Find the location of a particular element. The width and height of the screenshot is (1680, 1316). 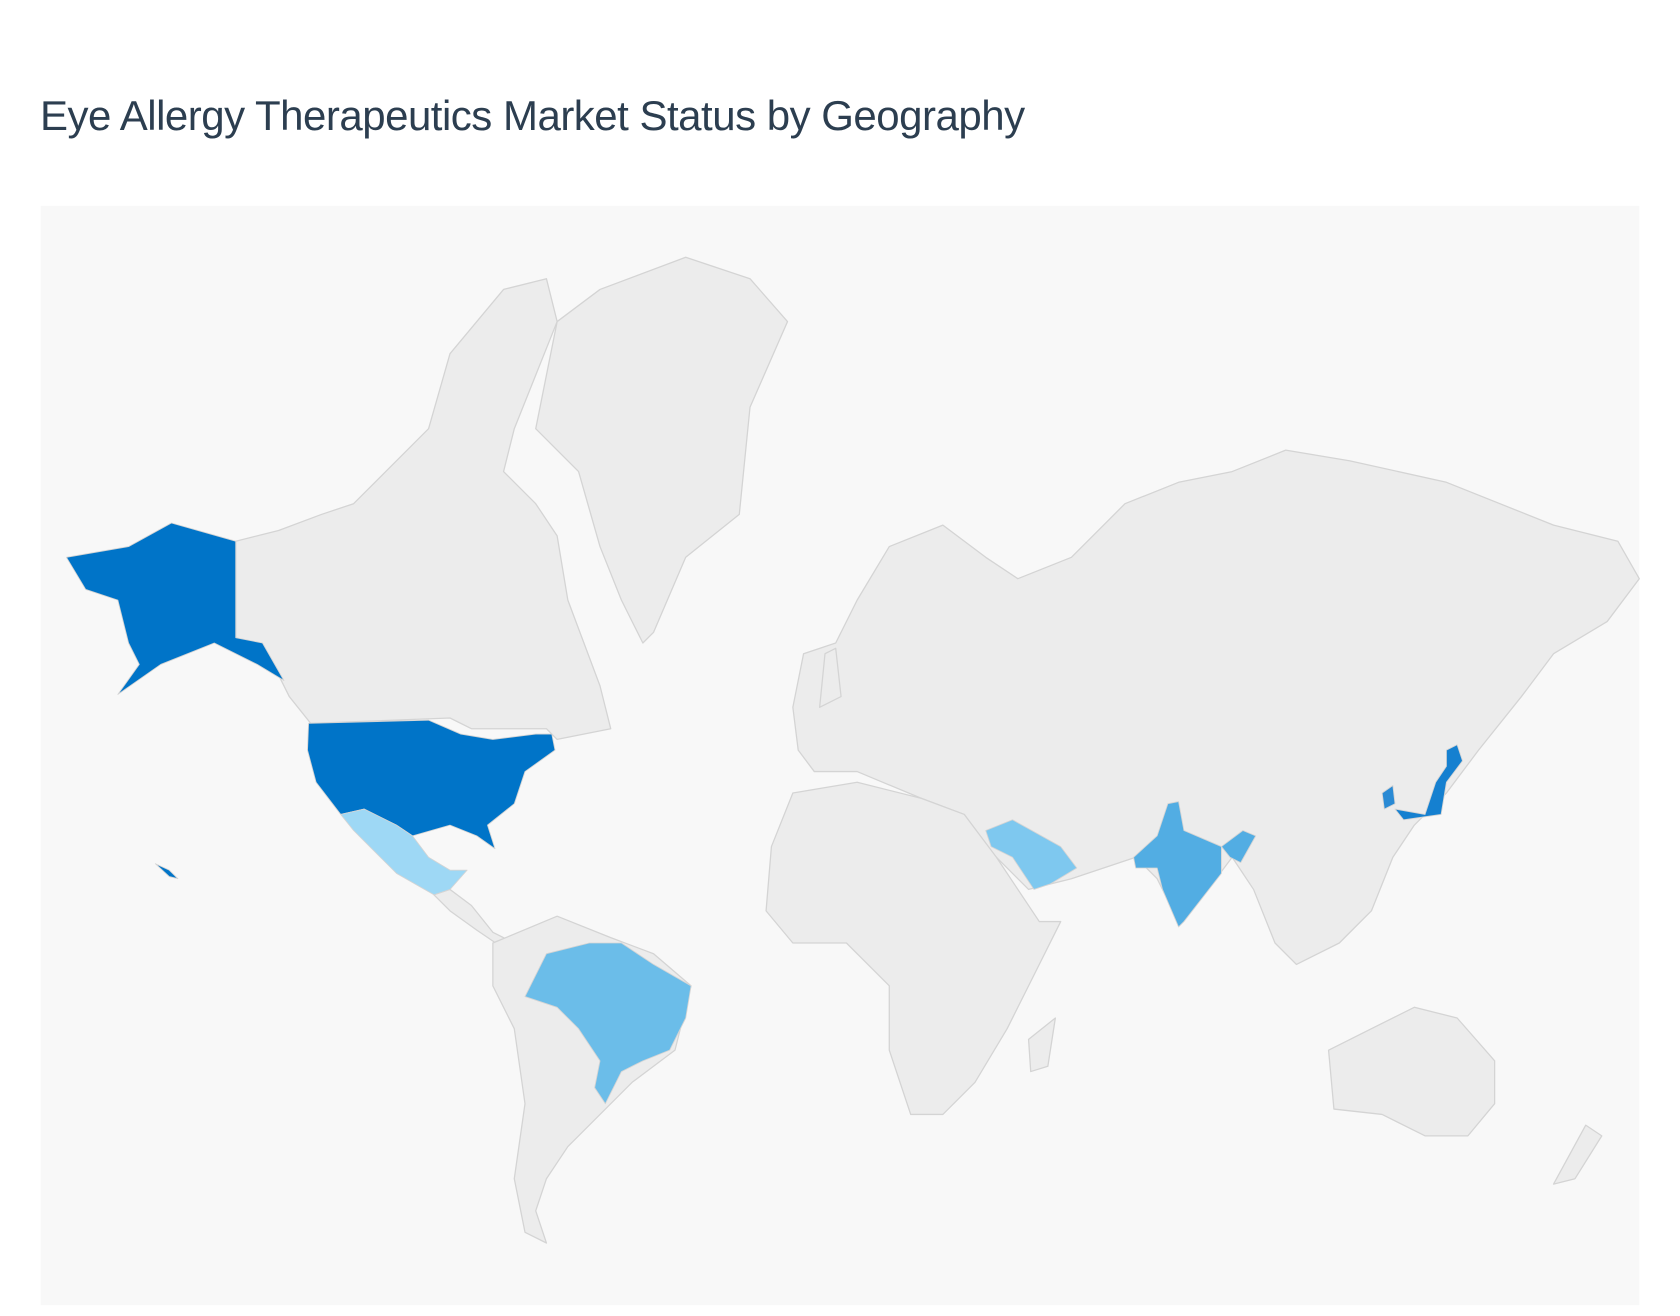

region-uk is located at coordinates (830, 677).